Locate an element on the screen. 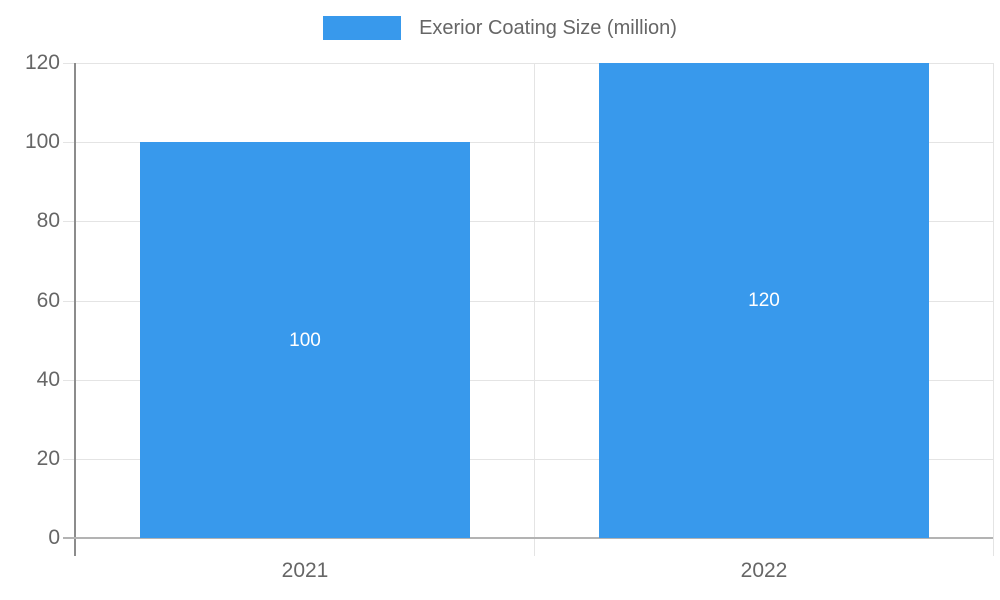 The image size is (1000, 600). y-axis-line is located at coordinates (75, 309).